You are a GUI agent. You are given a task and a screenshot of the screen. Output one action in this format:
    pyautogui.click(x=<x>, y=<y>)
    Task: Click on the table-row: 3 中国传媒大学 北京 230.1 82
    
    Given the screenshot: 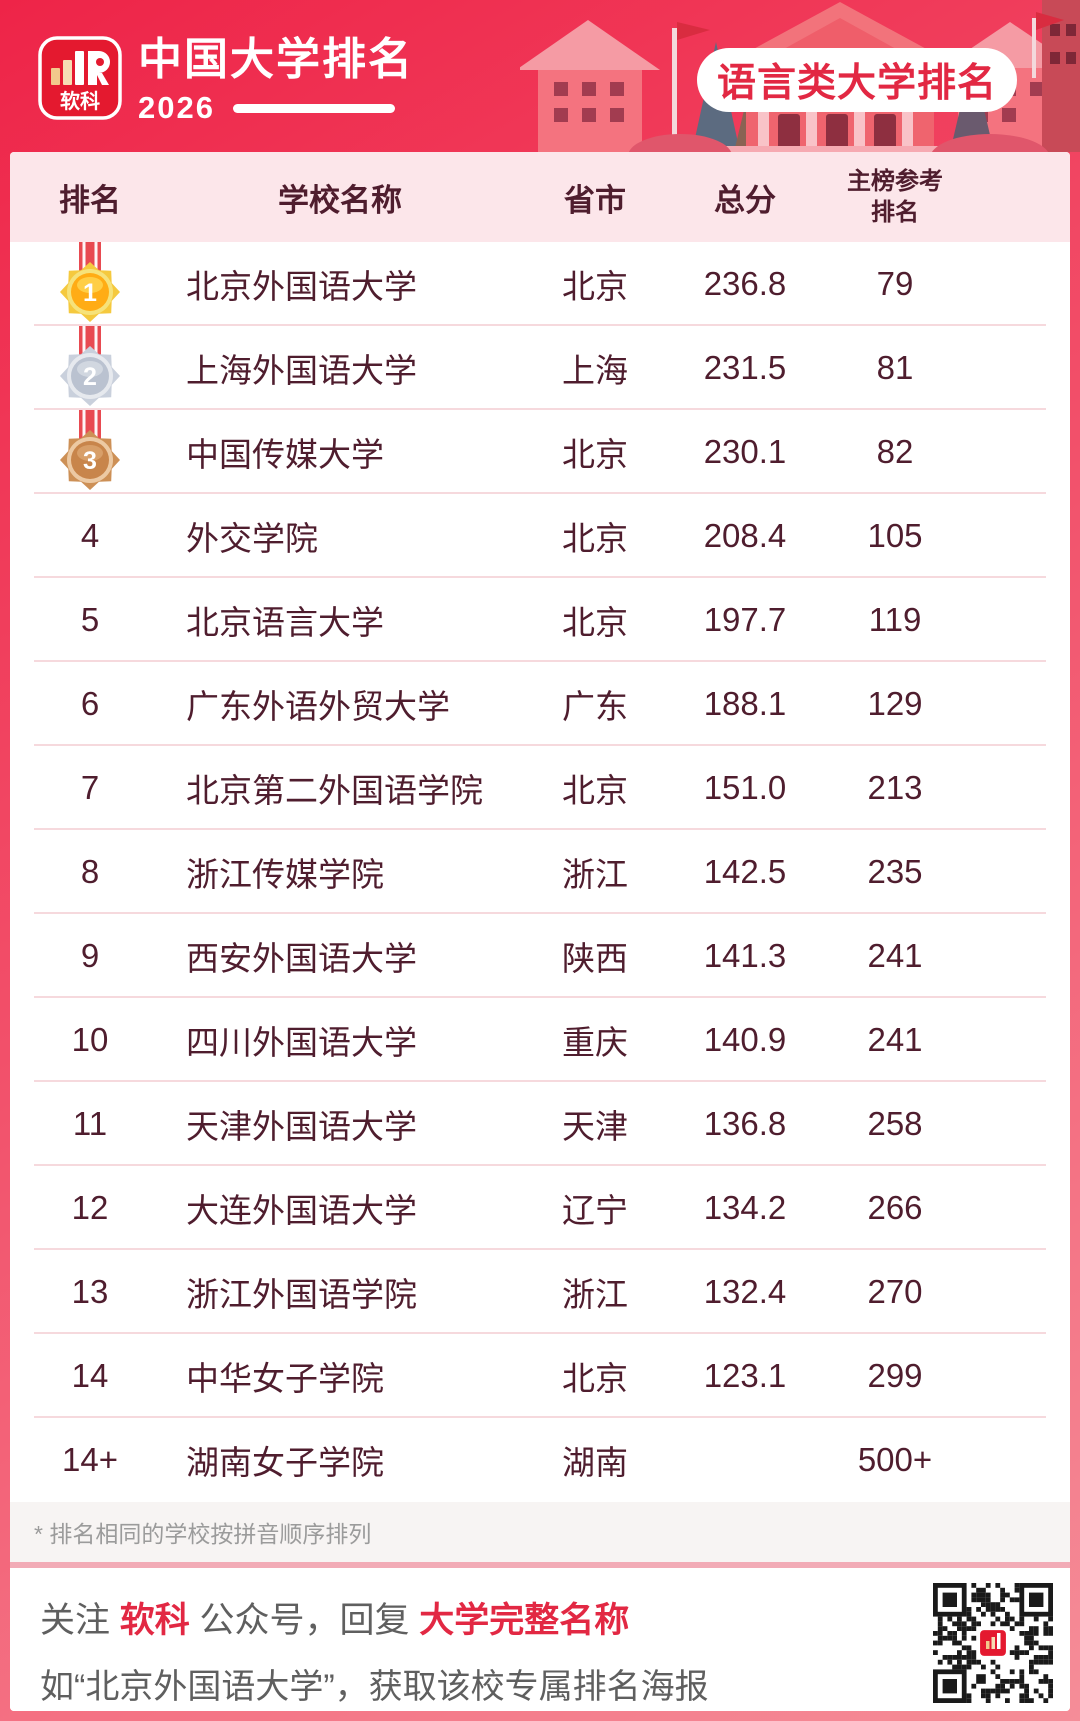 What is the action you would take?
    pyautogui.click(x=540, y=452)
    